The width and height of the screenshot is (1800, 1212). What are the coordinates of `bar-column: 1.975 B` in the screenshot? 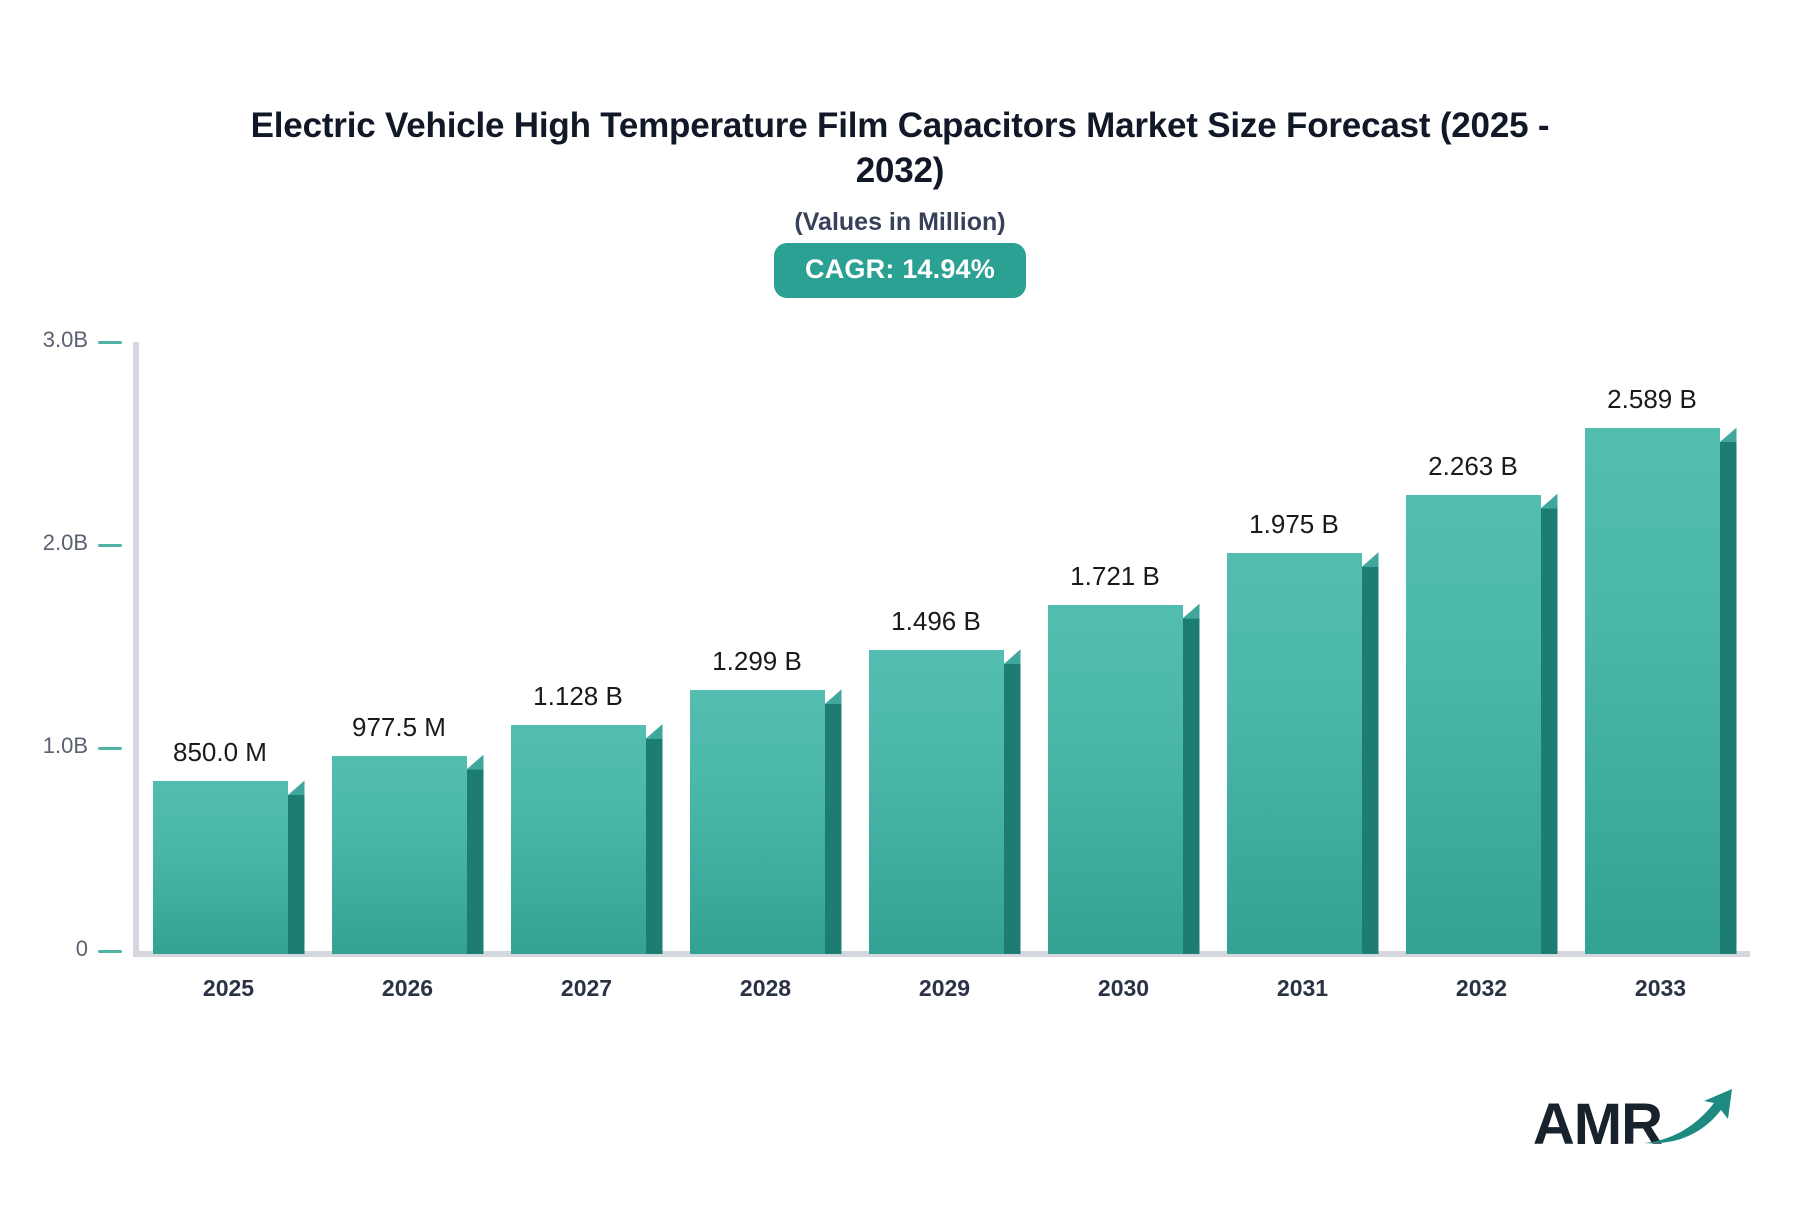 It's located at (1302, 648).